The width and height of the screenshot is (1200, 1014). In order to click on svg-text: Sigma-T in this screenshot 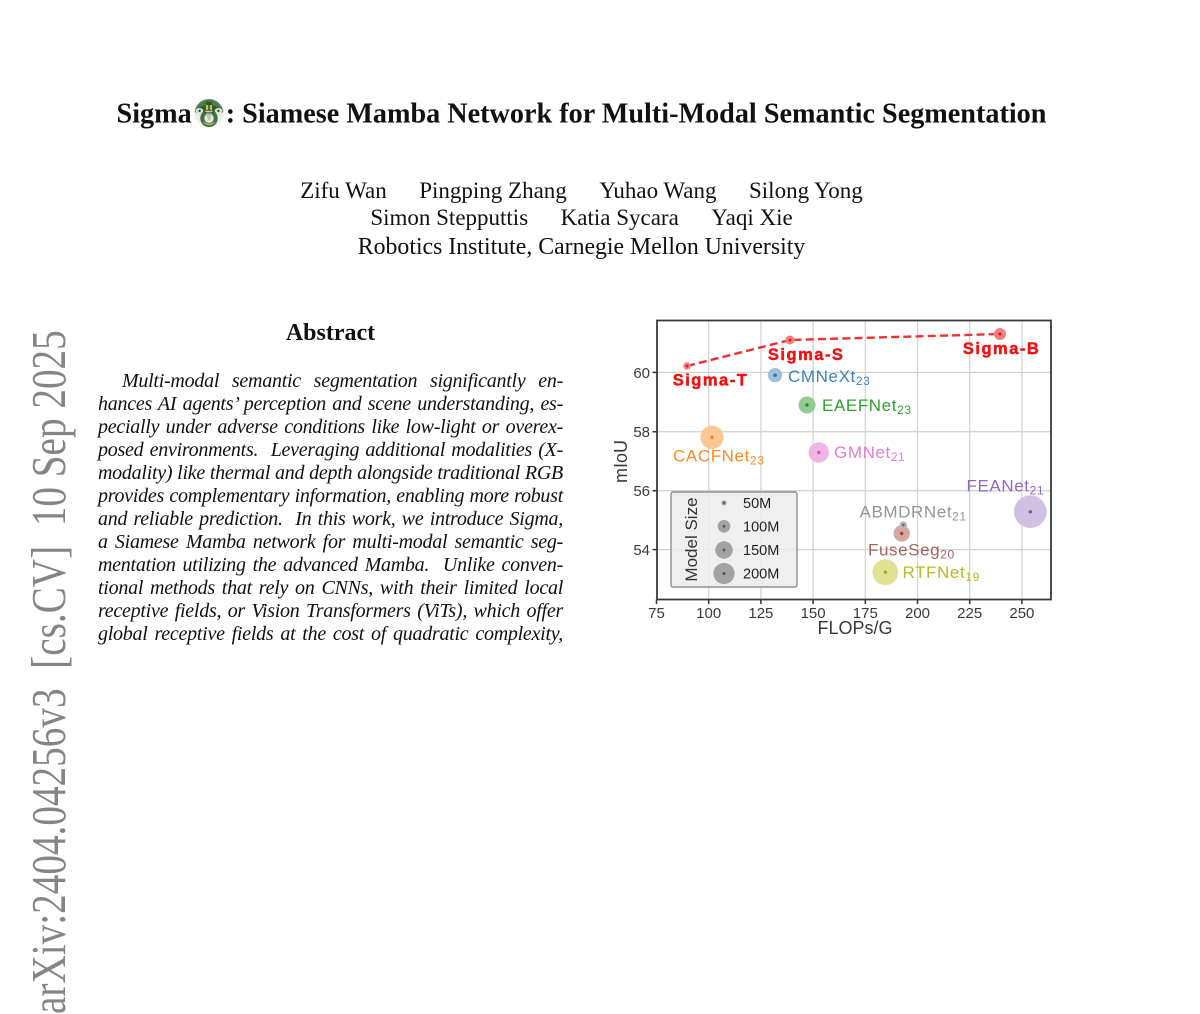, I will do `click(711, 380)`.